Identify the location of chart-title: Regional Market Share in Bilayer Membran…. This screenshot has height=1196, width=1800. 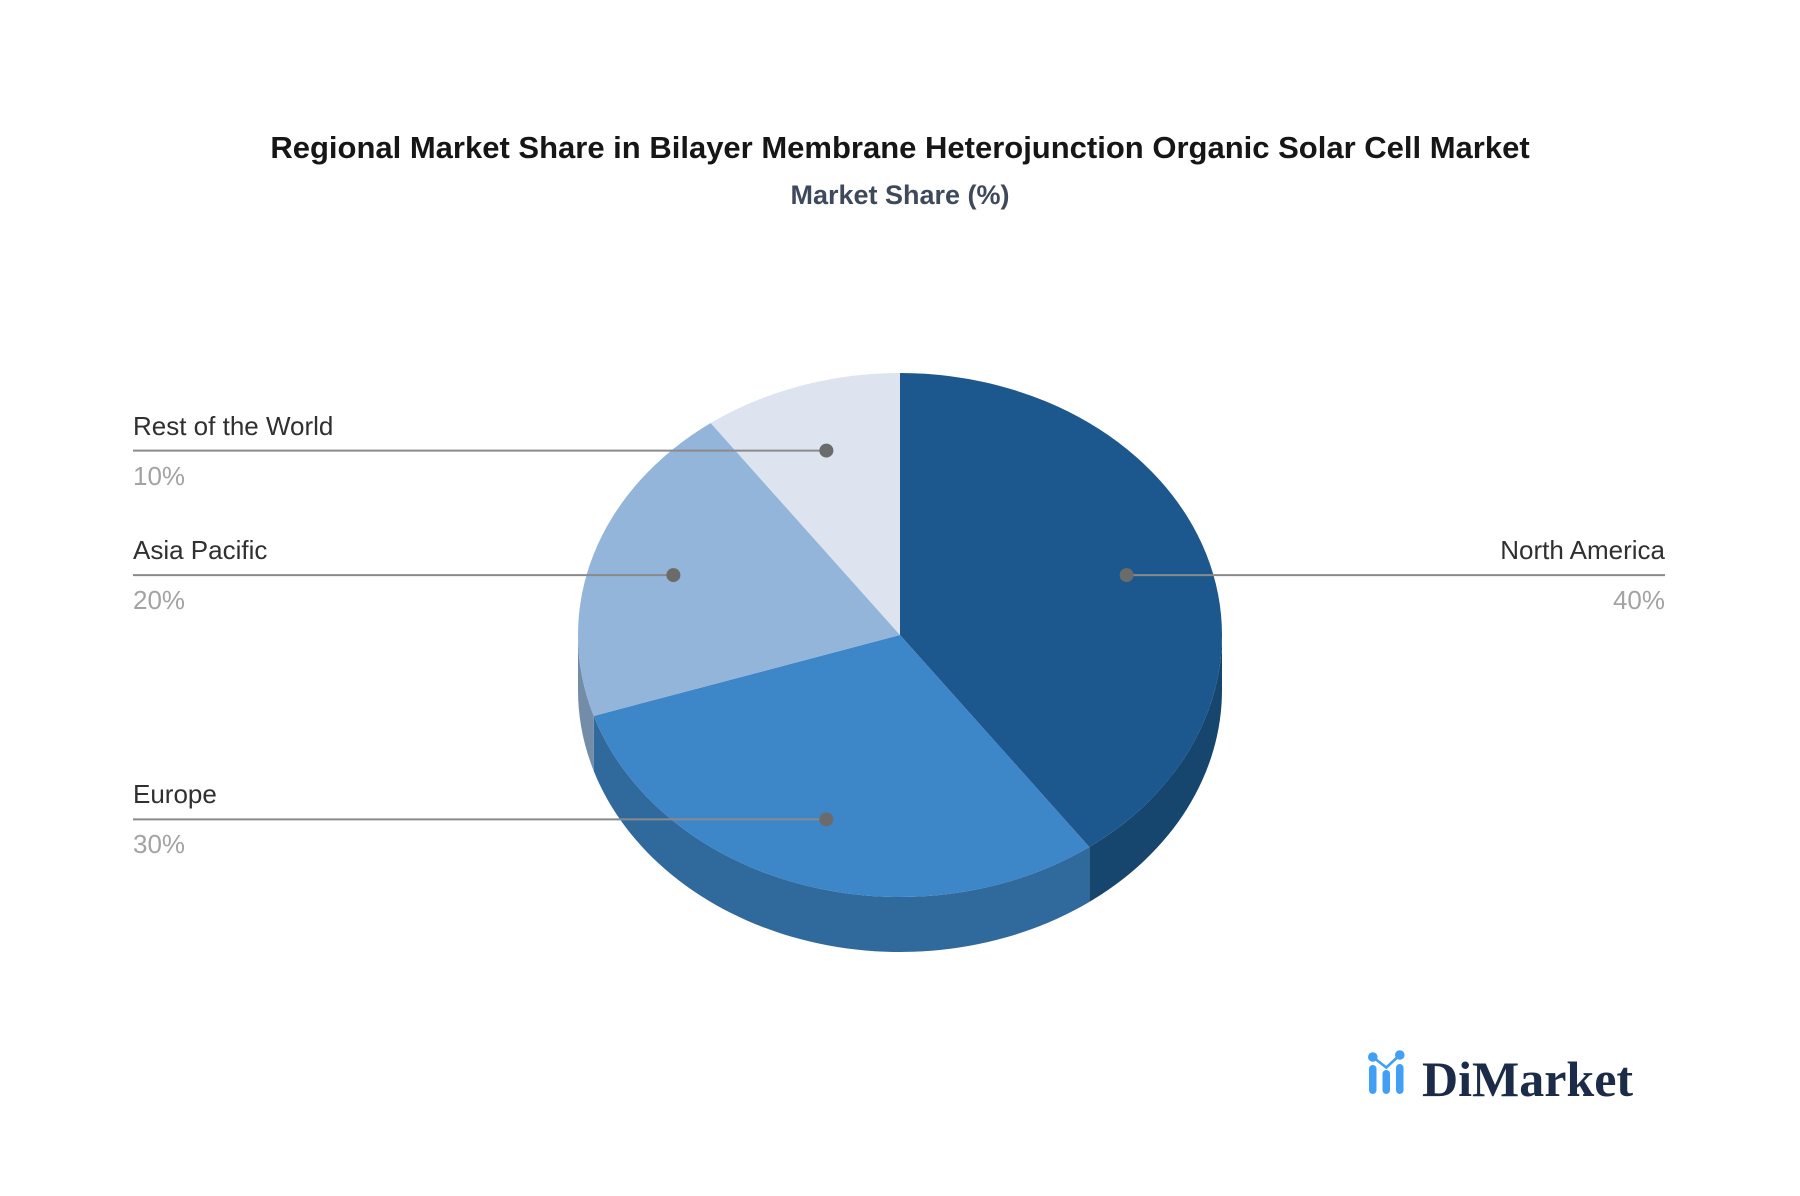
(900, 147).